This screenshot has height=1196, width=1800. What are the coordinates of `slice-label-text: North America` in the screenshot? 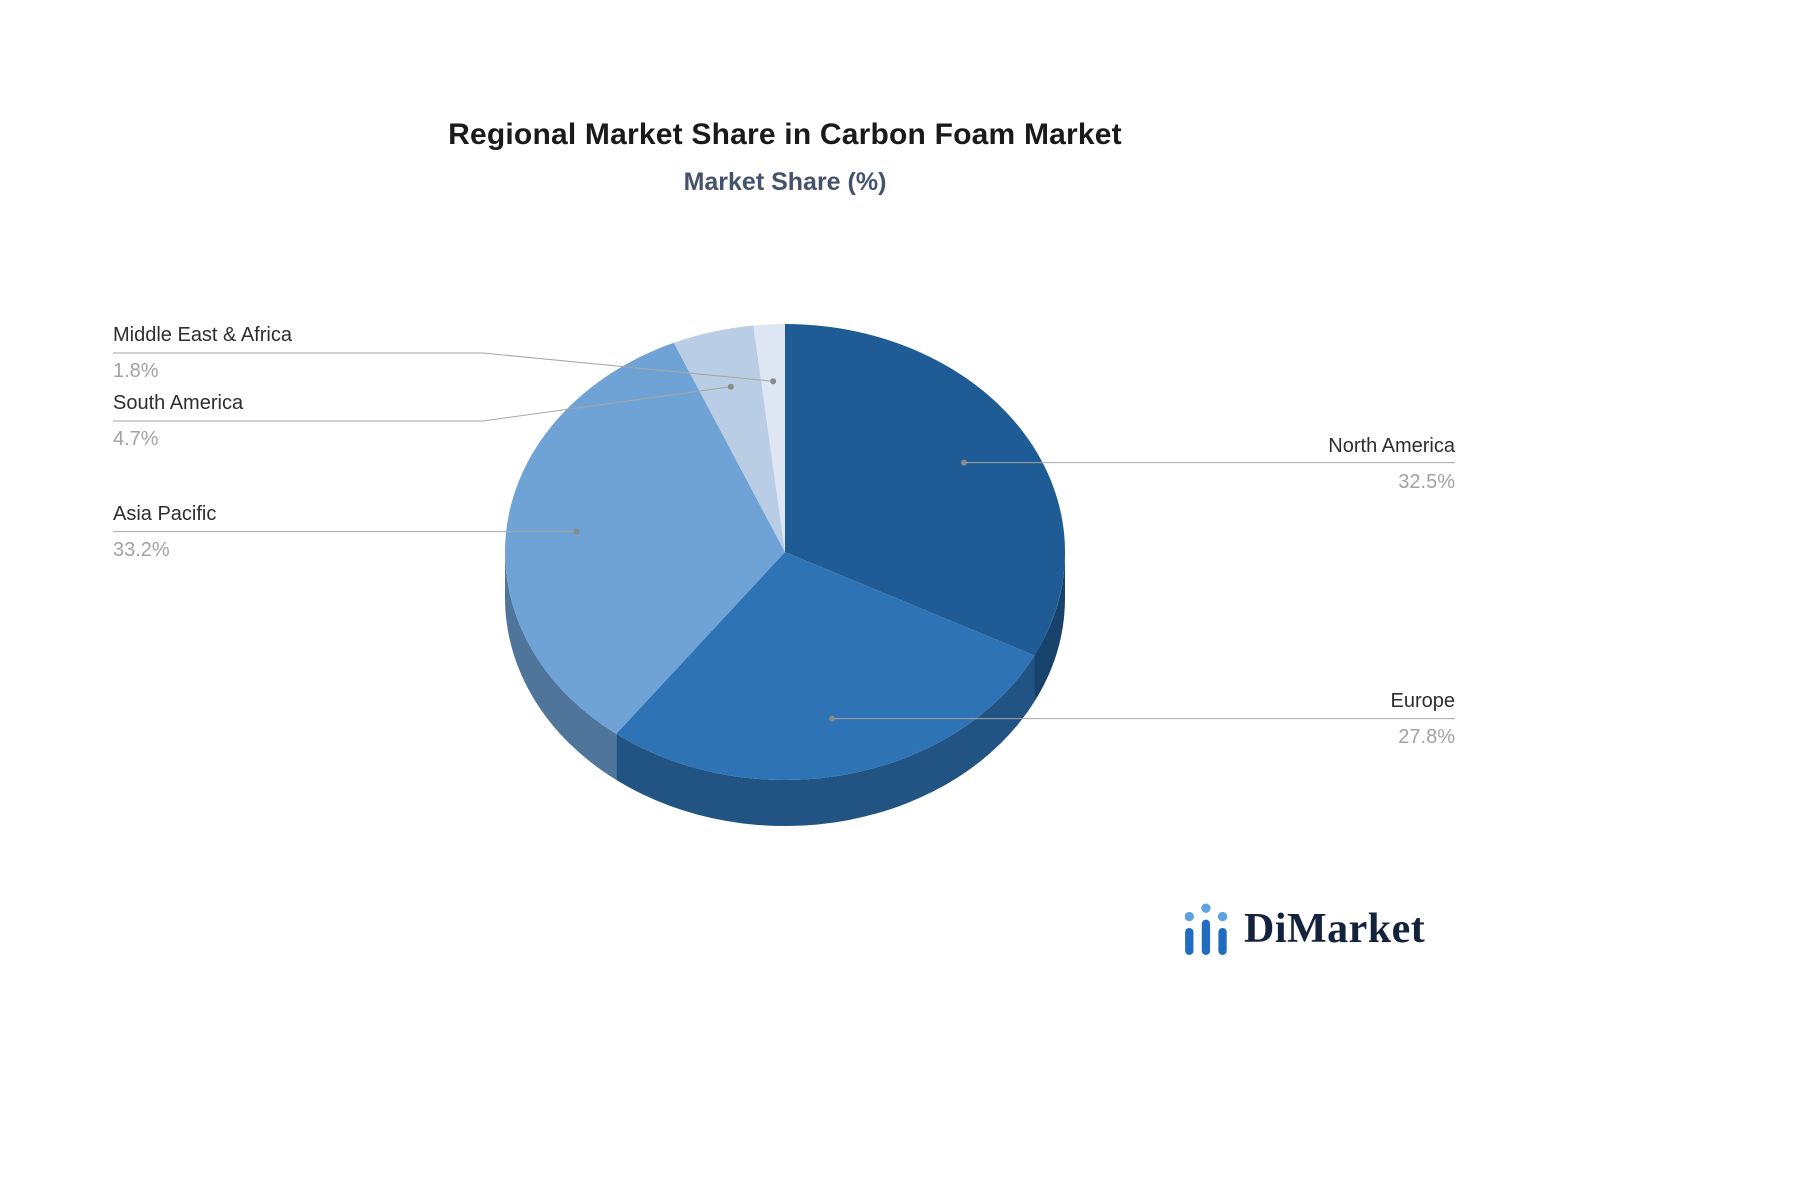 It's located at (1391, 446).